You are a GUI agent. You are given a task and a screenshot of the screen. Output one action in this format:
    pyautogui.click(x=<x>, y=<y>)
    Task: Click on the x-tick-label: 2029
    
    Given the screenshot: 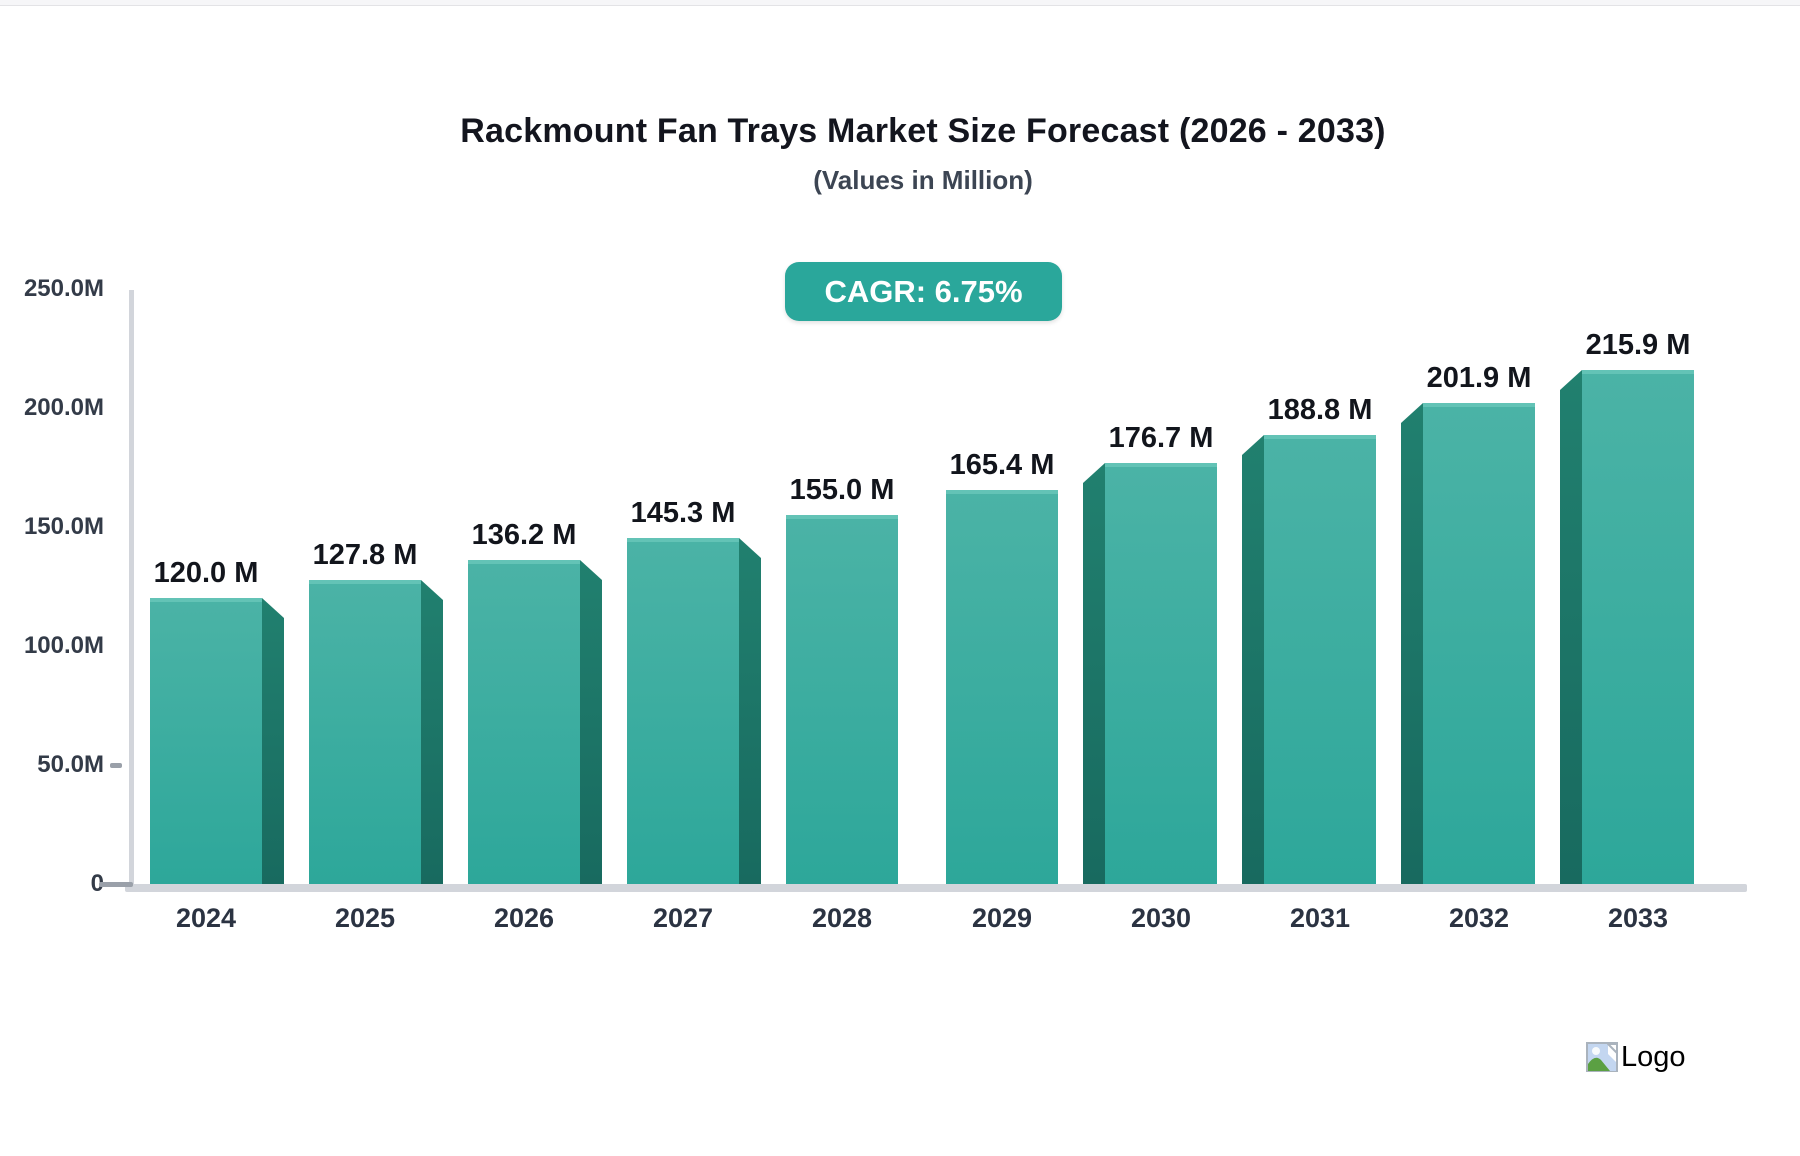 What is the action you would take?
    pyautogui.click(x=1002, y=918)
    